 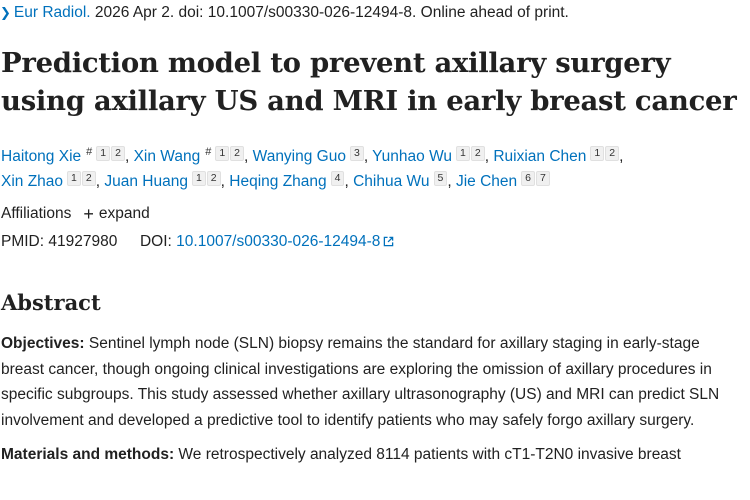 I want to click on author-name-link: Xin Zhao, so click(x=32, y=181).